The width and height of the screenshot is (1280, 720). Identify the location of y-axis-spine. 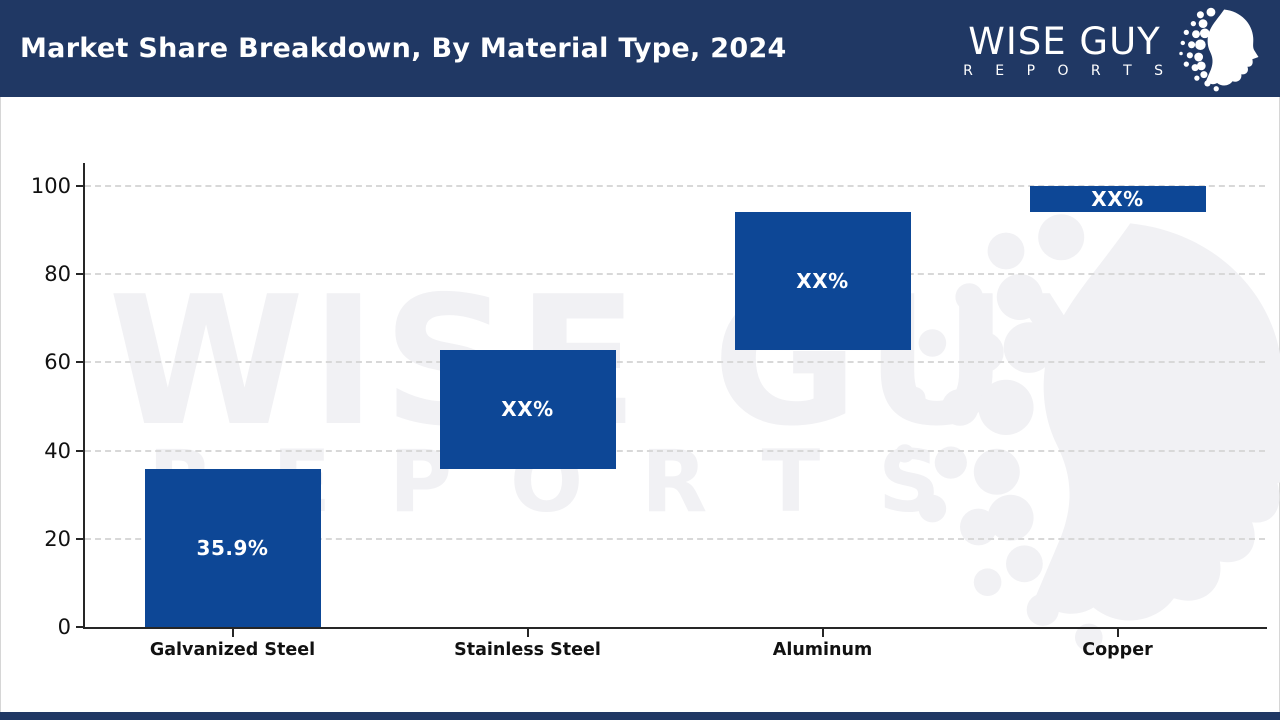
(84, 396).